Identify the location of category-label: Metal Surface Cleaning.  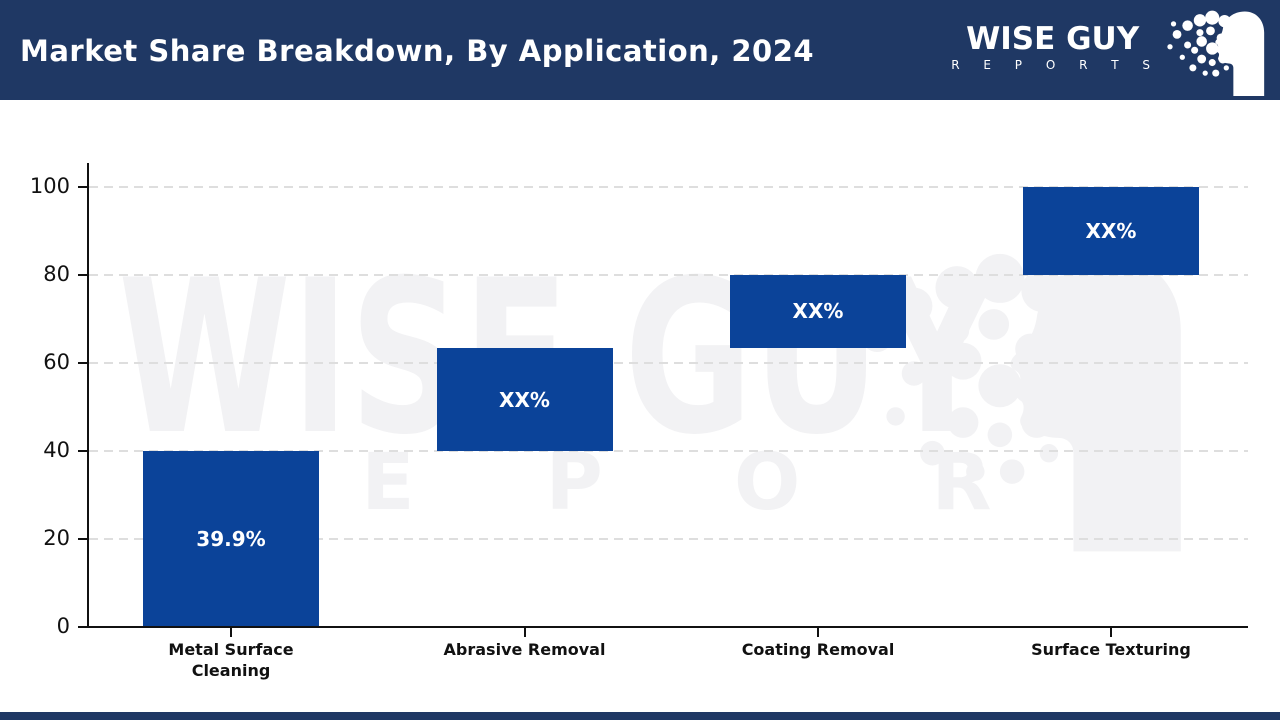
(231, 660).